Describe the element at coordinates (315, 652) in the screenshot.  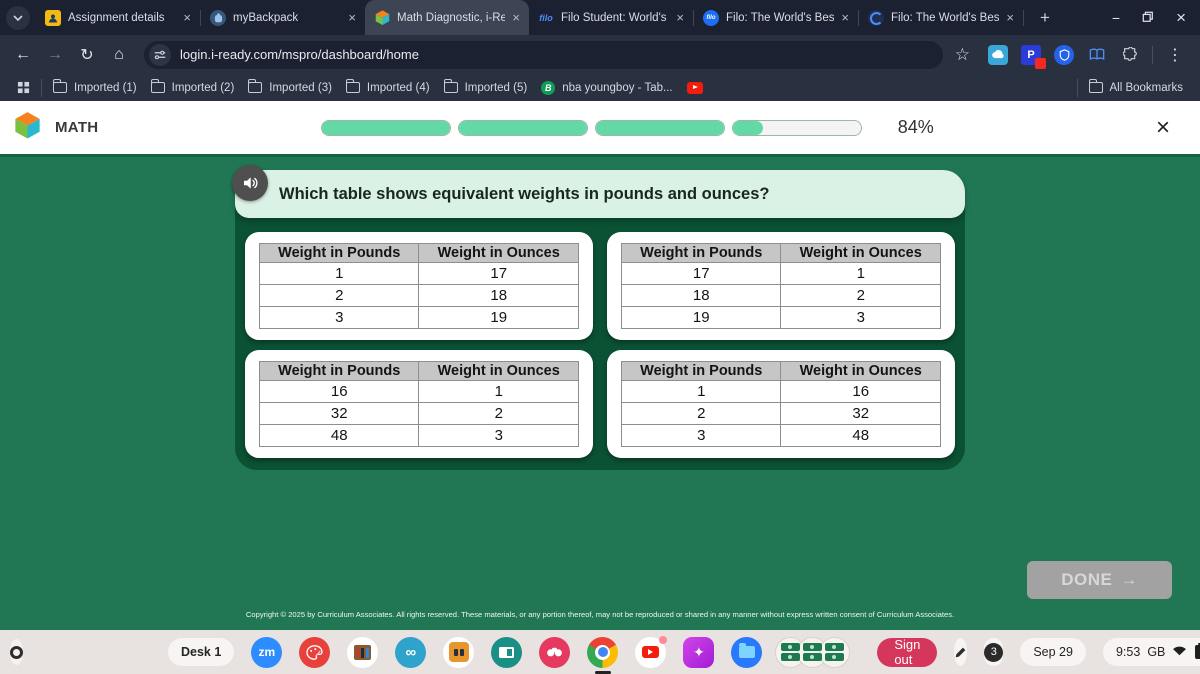
I see `paint-app-icon` at that location.